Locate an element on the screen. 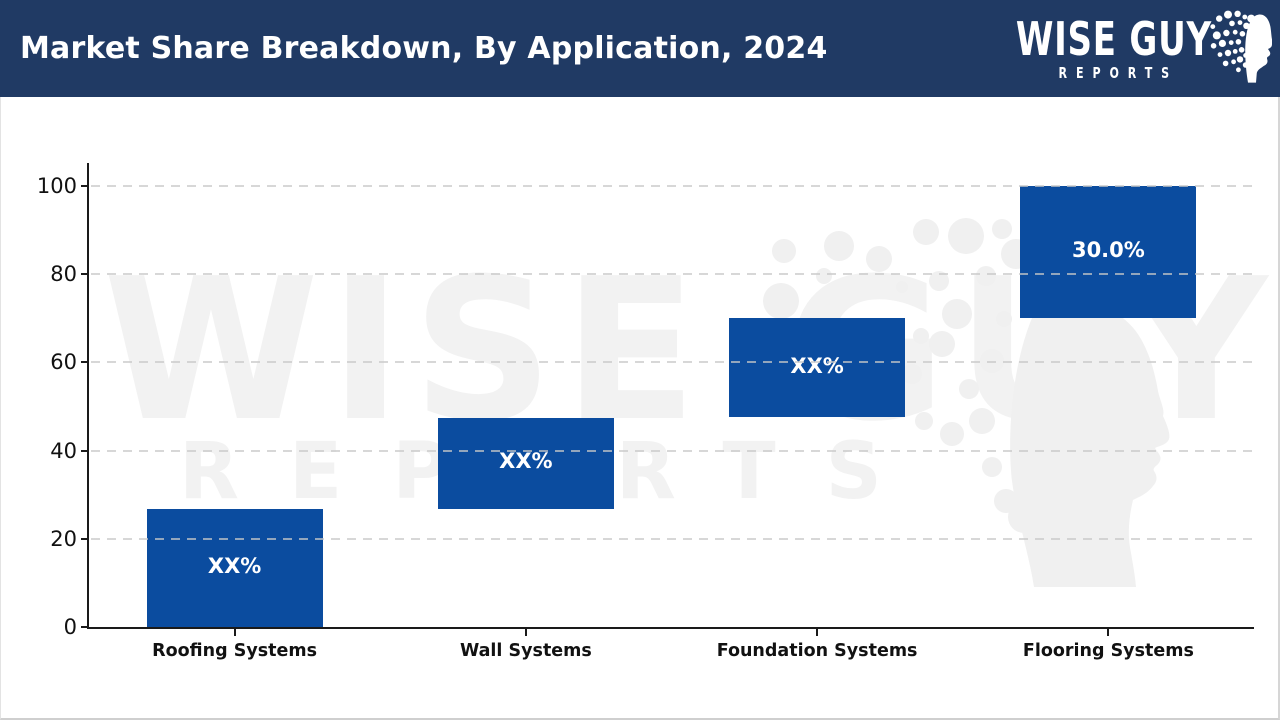 The height and width of the screenshot is (720, 1280). bar-foundation-systems: XX% is located at coordinates (817, 368).